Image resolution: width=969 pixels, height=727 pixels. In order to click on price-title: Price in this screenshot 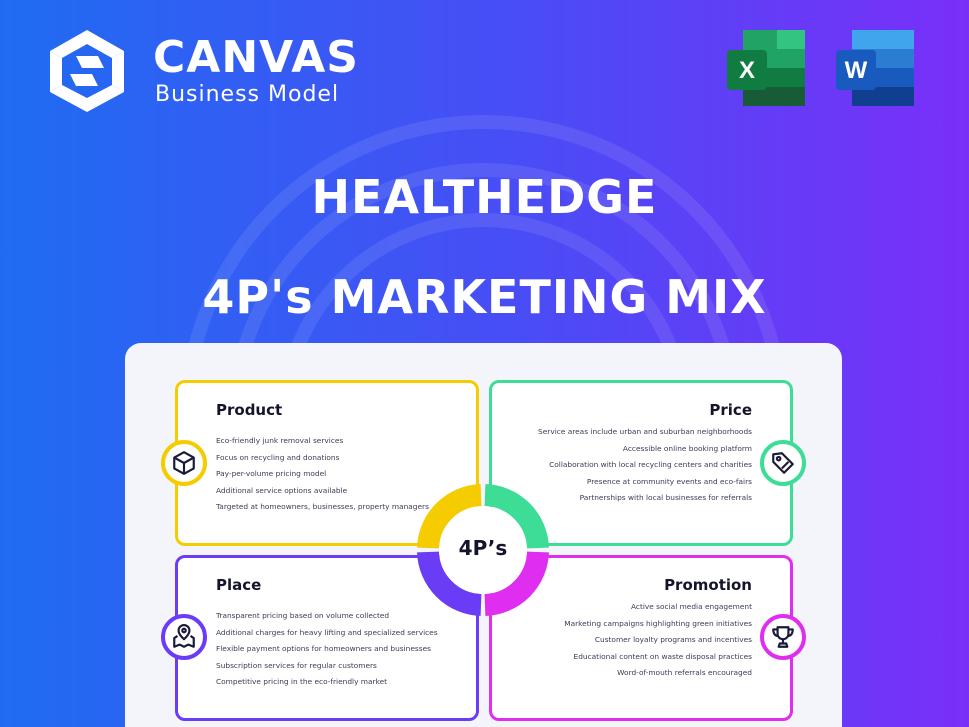, I will do `click(730, 410)`.